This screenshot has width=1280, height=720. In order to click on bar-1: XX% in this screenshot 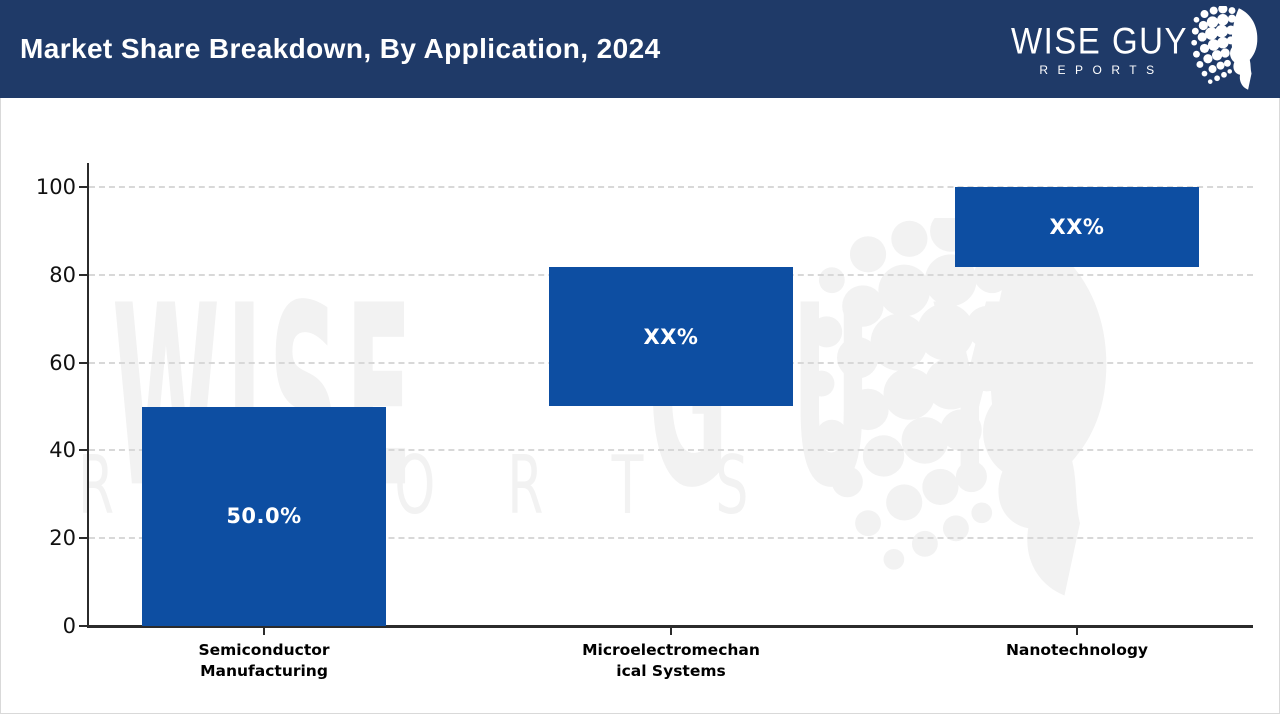, I will do `click(671, 336)`.